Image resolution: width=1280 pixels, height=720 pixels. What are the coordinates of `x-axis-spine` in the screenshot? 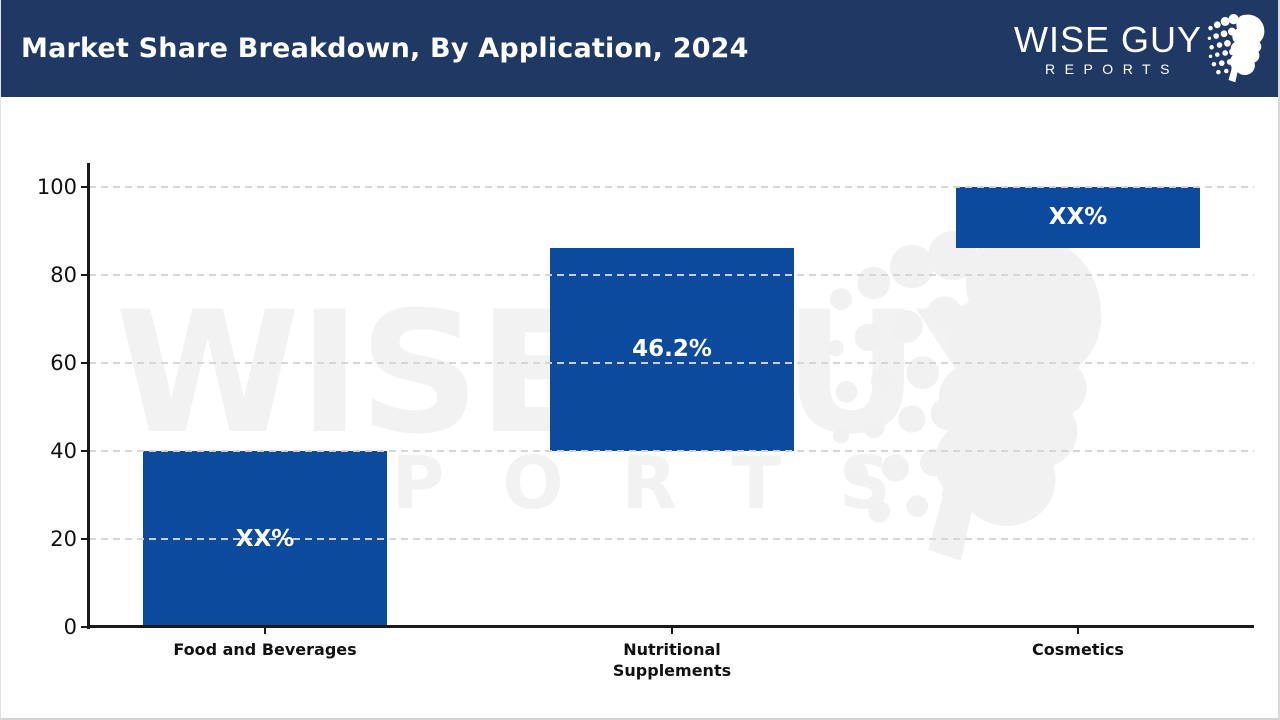 It's located at (670, 626).